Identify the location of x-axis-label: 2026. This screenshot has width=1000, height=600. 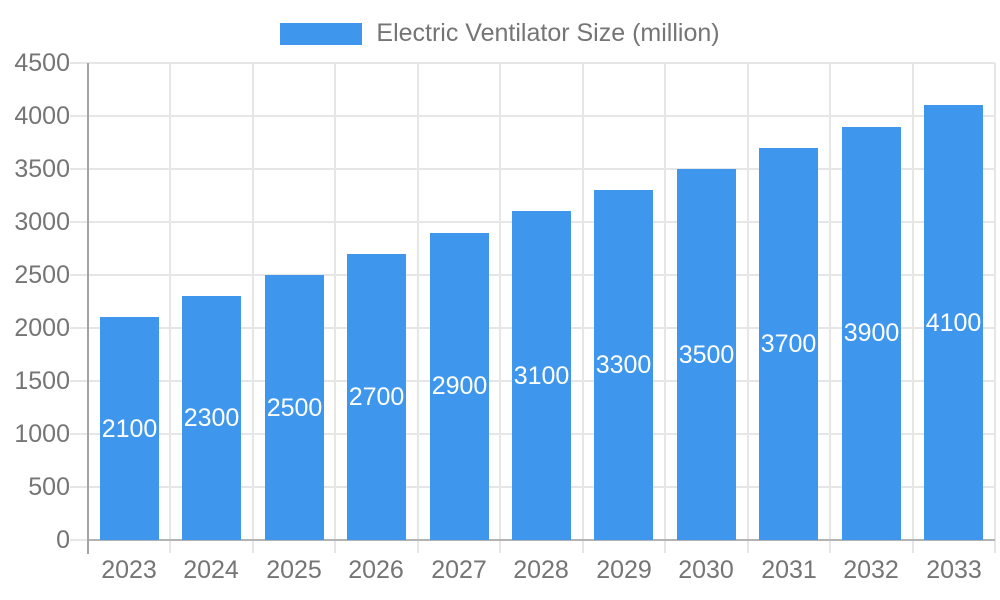
(376, 570).